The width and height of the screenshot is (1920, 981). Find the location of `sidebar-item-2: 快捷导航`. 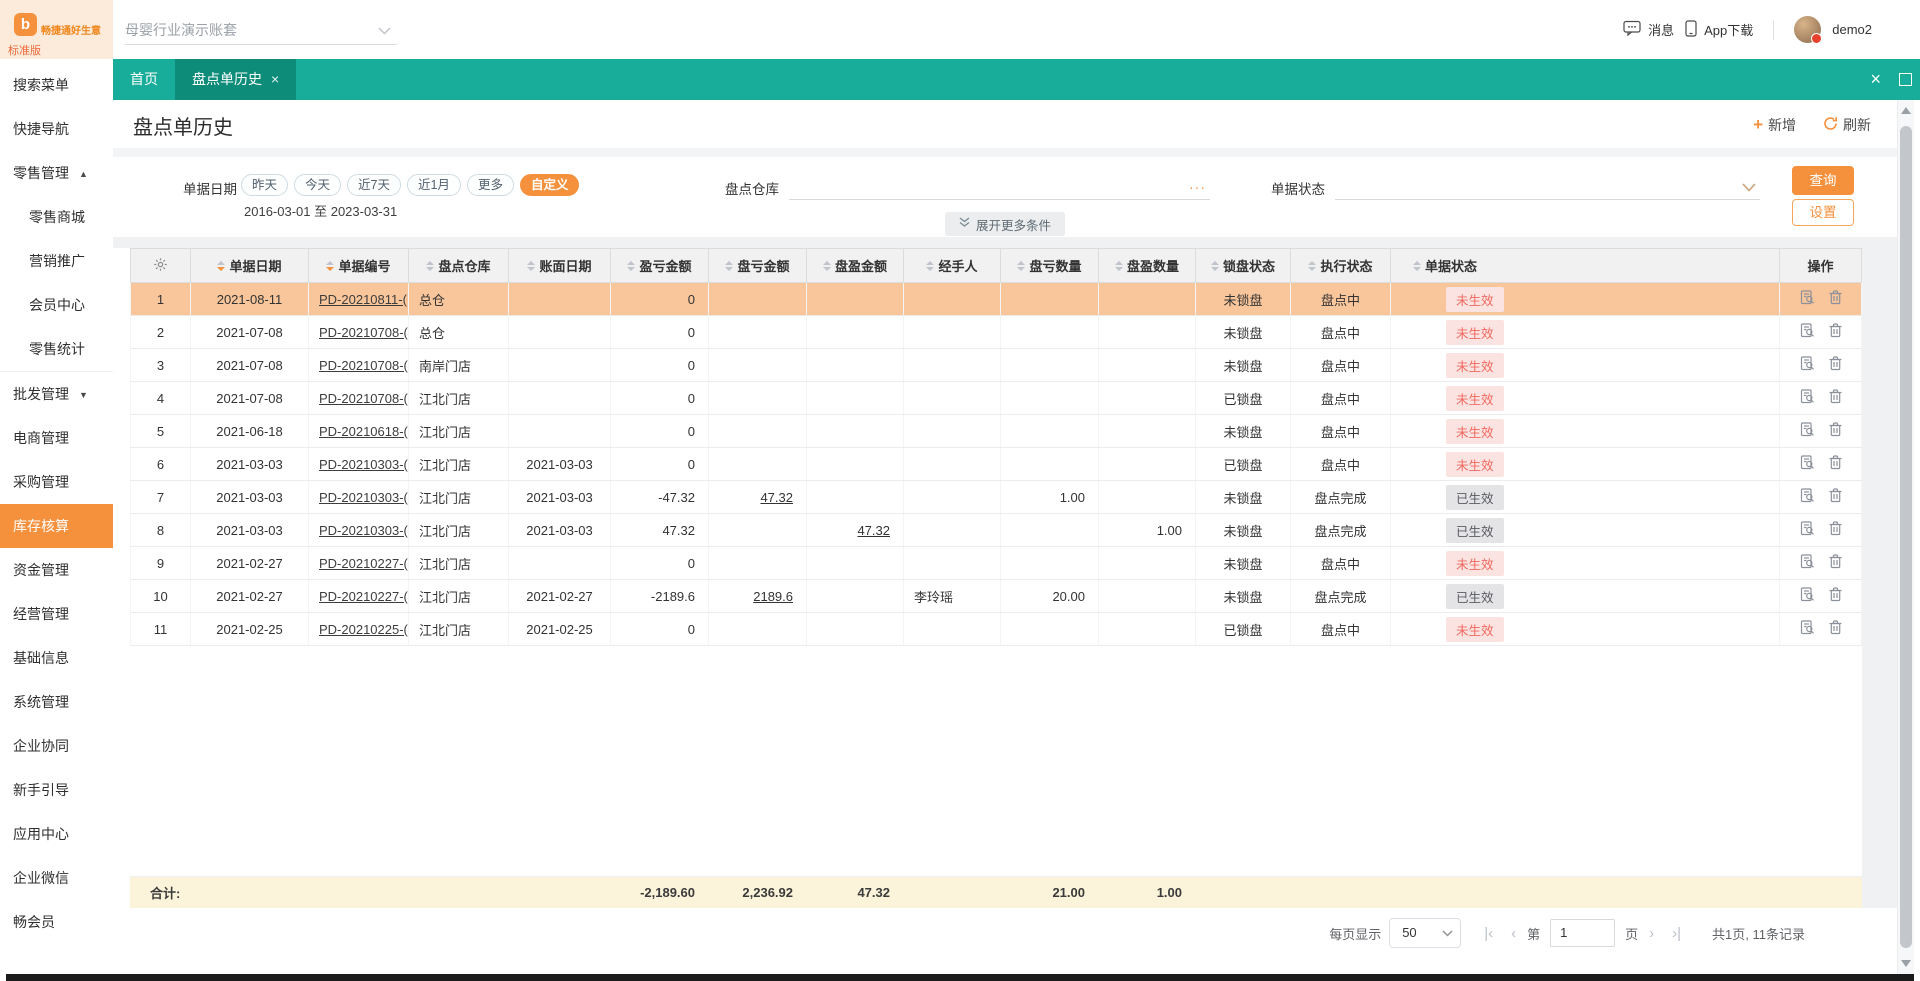

sidebar-item-2: 快捷导航 is located at coordinates (56, 129).